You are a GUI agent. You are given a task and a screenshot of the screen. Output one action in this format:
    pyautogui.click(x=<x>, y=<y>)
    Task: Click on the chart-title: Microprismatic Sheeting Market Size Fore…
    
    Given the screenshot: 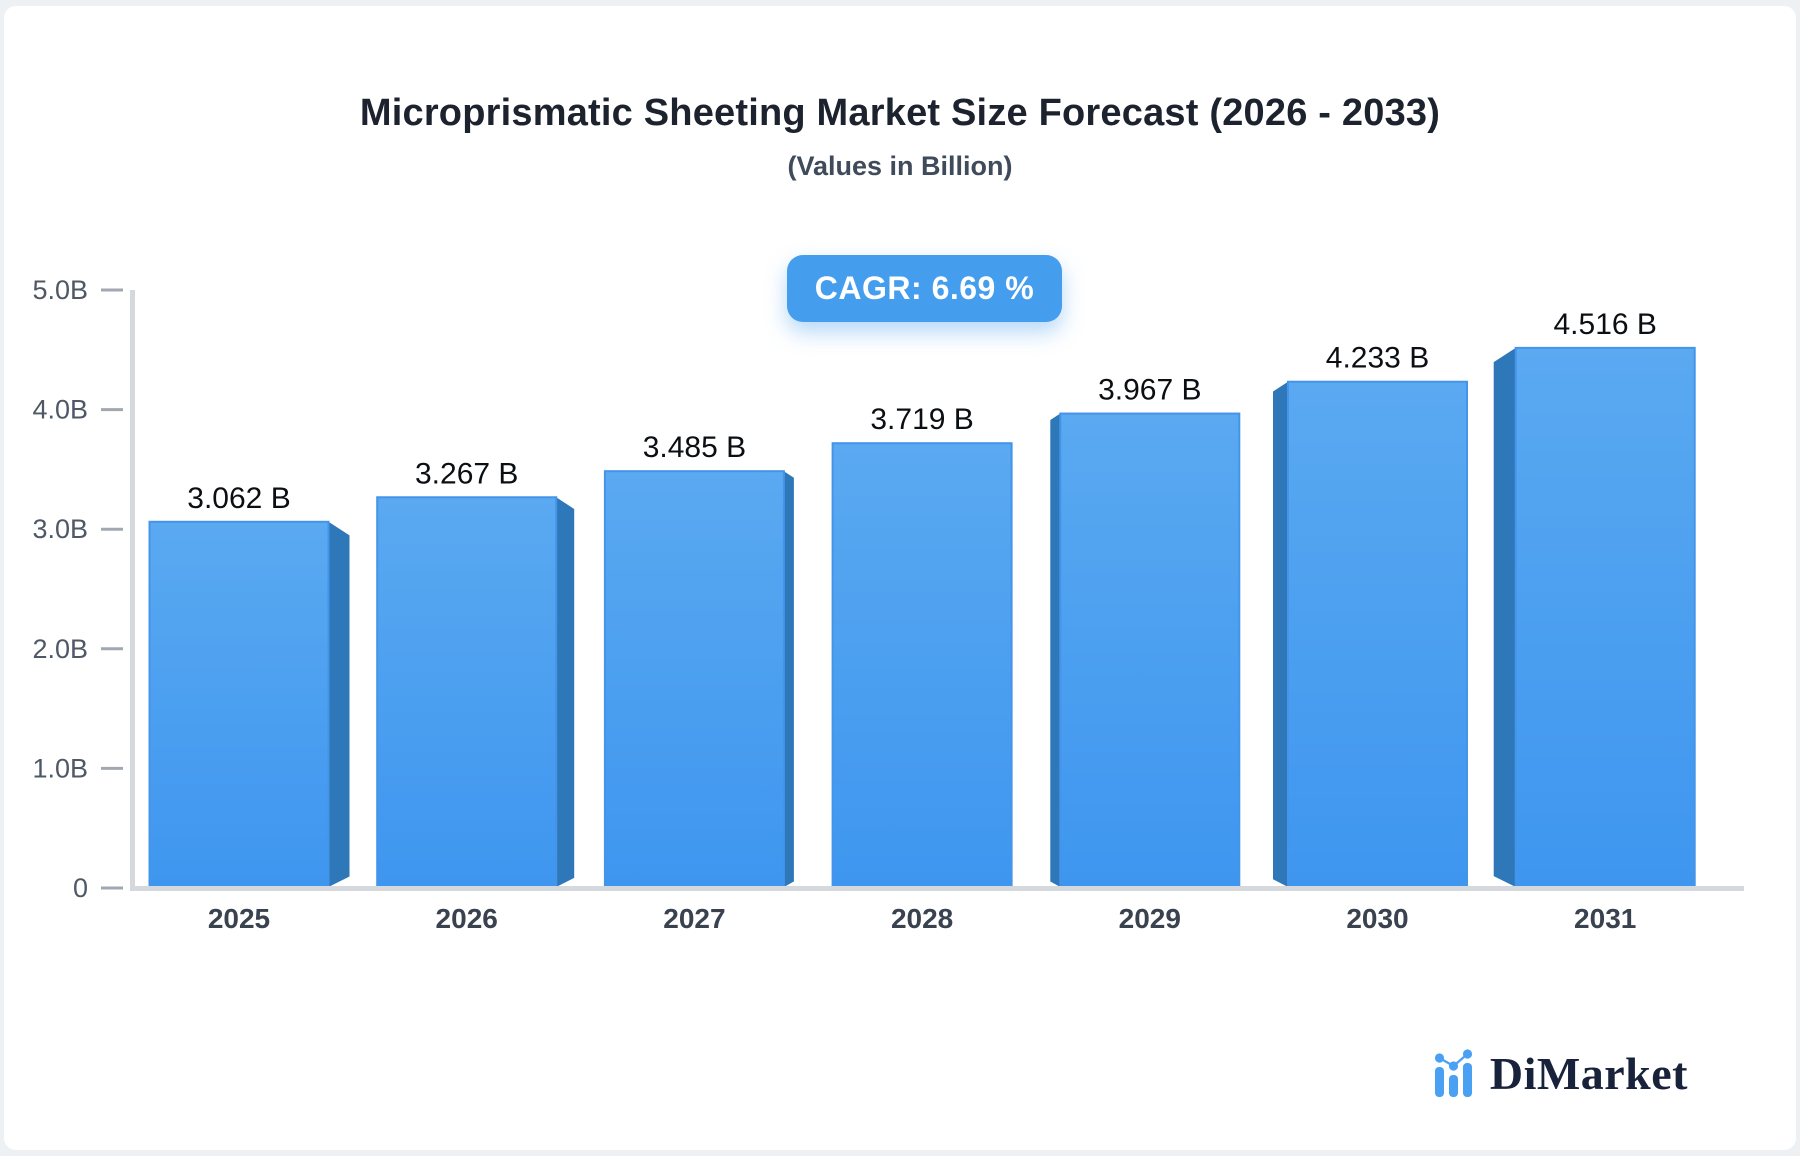 What is the action you would take?
    pyautogui.click(x=900, y=113)
    